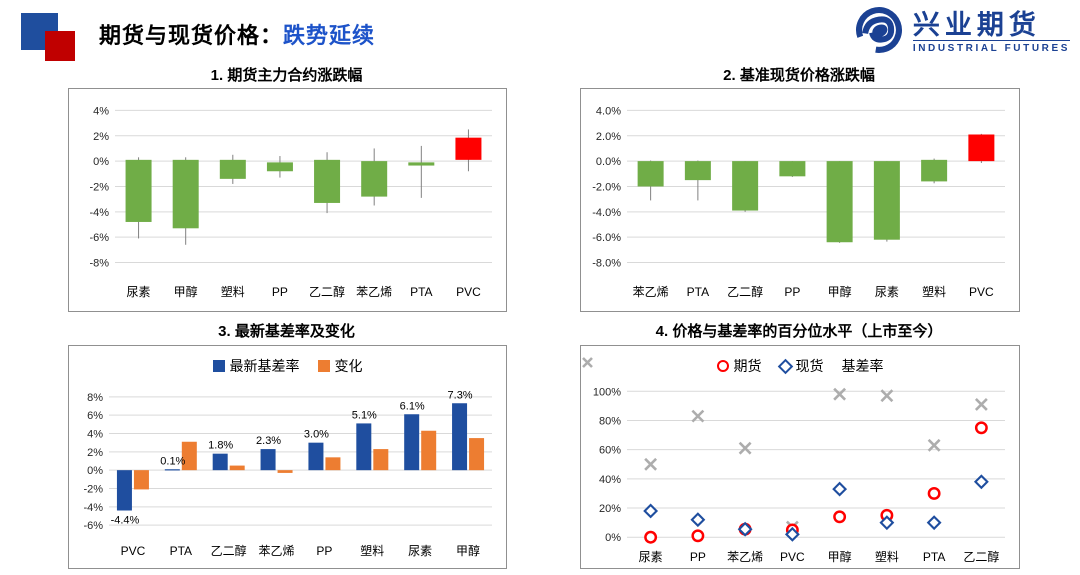  Describe the element at coordinates (268, 441) in the screenshot. I see `svg-text: 2.3%` at that location.